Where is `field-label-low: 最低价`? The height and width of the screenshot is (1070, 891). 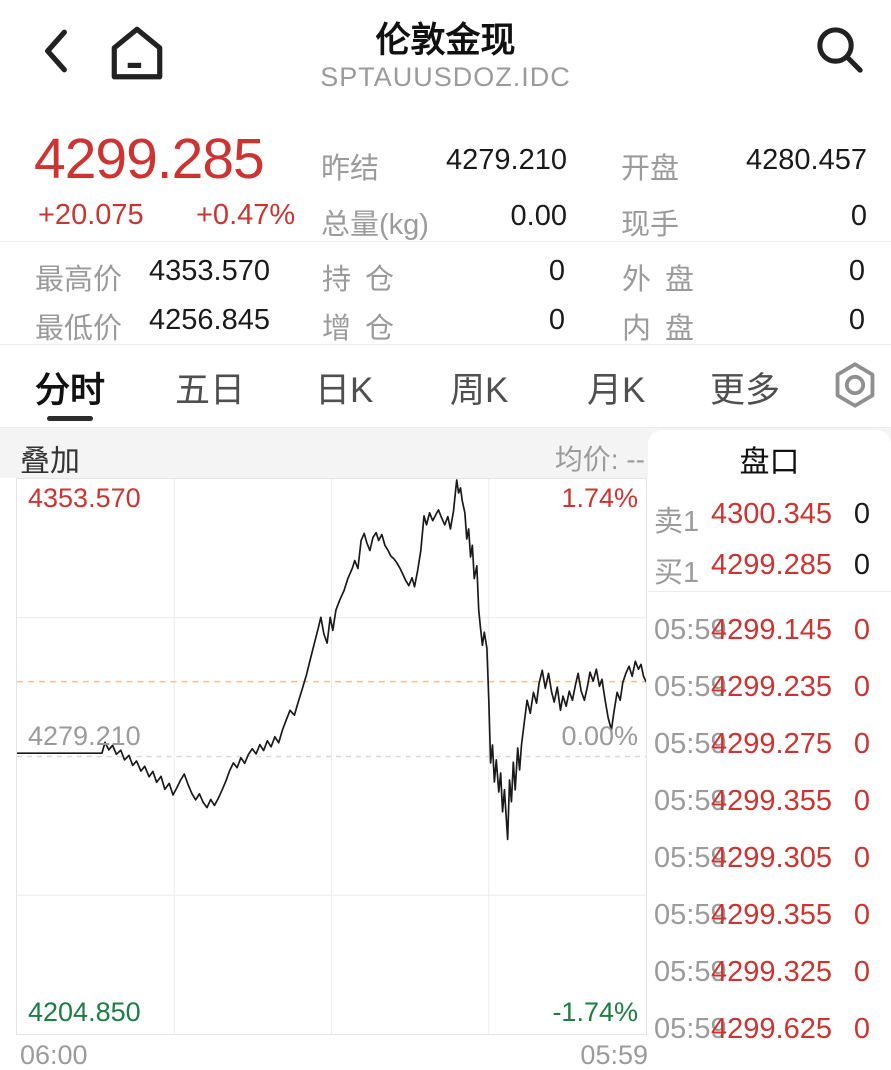 field-label-low: 最低价 is located at coordinates (79, 329).